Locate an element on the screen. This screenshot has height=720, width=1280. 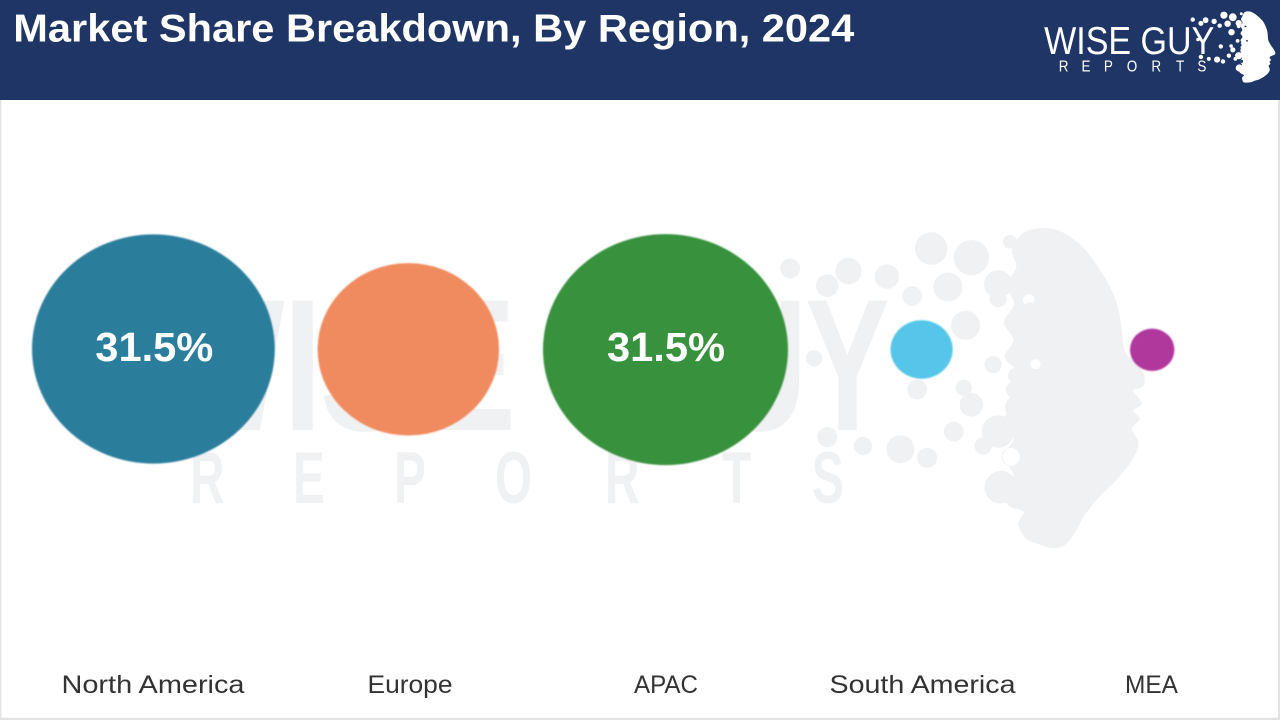
svg-text: WISE GUY is located at coordinates (1129, 41).